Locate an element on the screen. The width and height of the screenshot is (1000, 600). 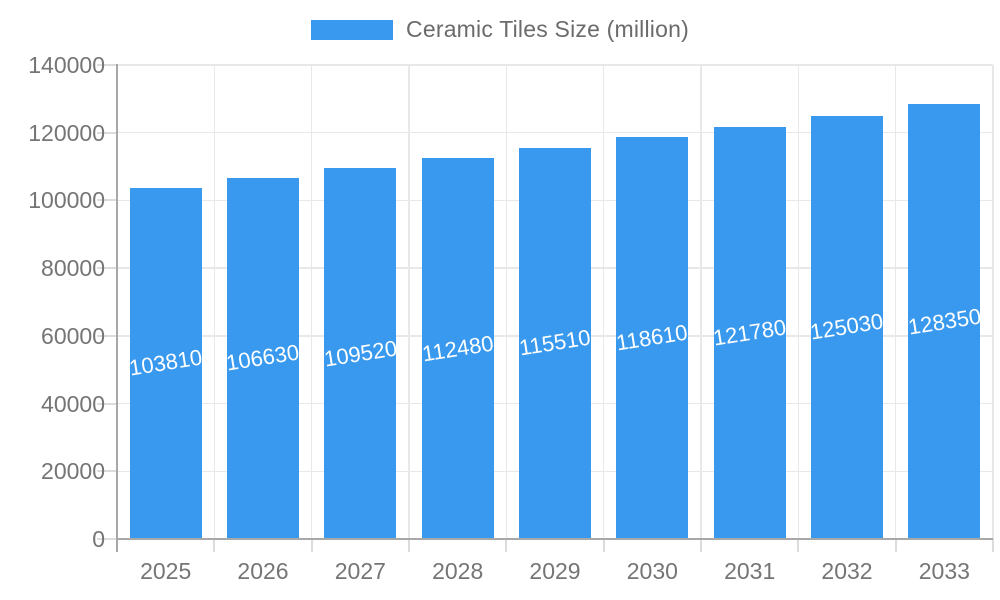
bar: 115510 is located at coordinates (555, 343).